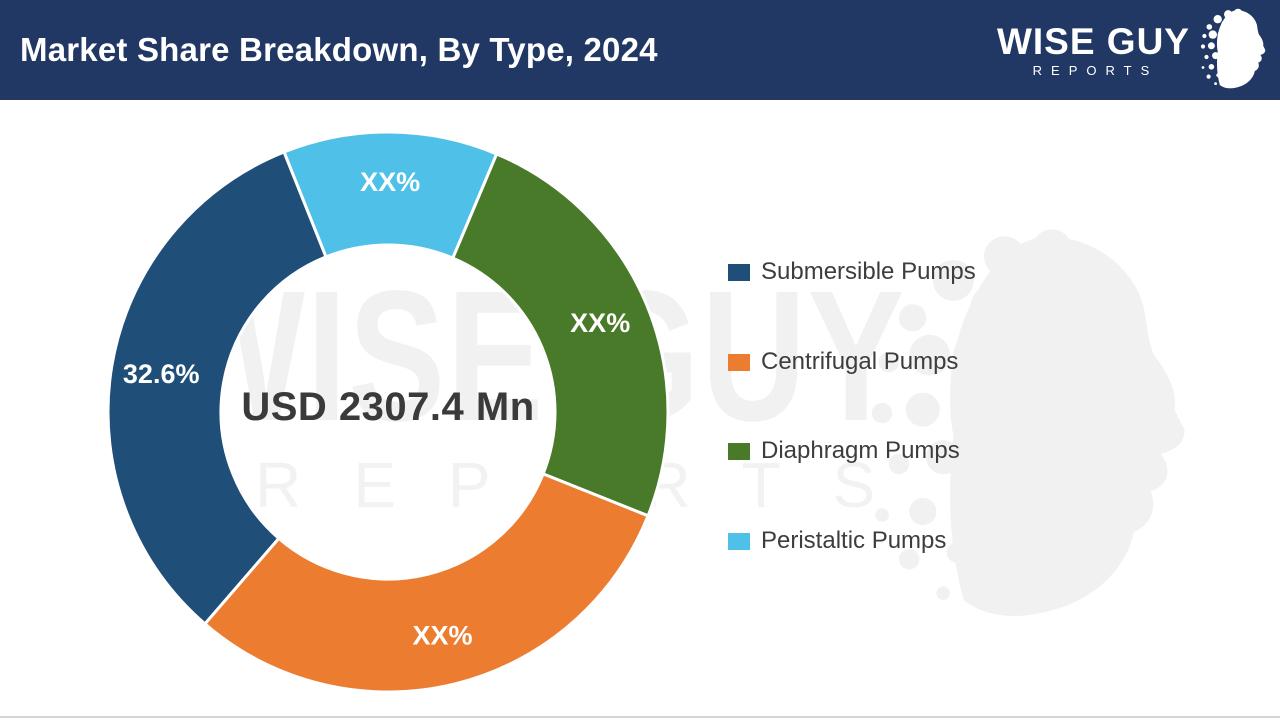  Describe the element at coordinates (390, 182) in the screenshot. I see `segment-label-peristaltic-pumps: XX%` at that location.